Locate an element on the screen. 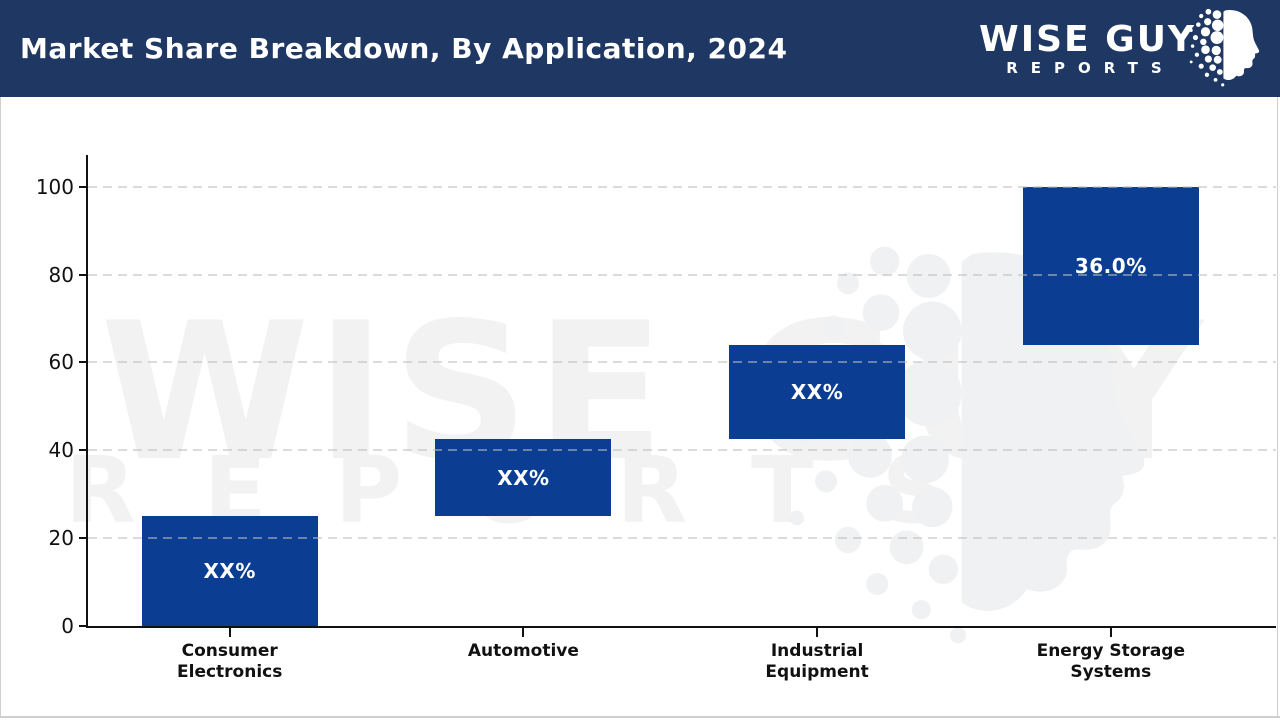 This screenshot has height=720, width=1280. bar-automotive: XX% is located at coordinates (523, 478).